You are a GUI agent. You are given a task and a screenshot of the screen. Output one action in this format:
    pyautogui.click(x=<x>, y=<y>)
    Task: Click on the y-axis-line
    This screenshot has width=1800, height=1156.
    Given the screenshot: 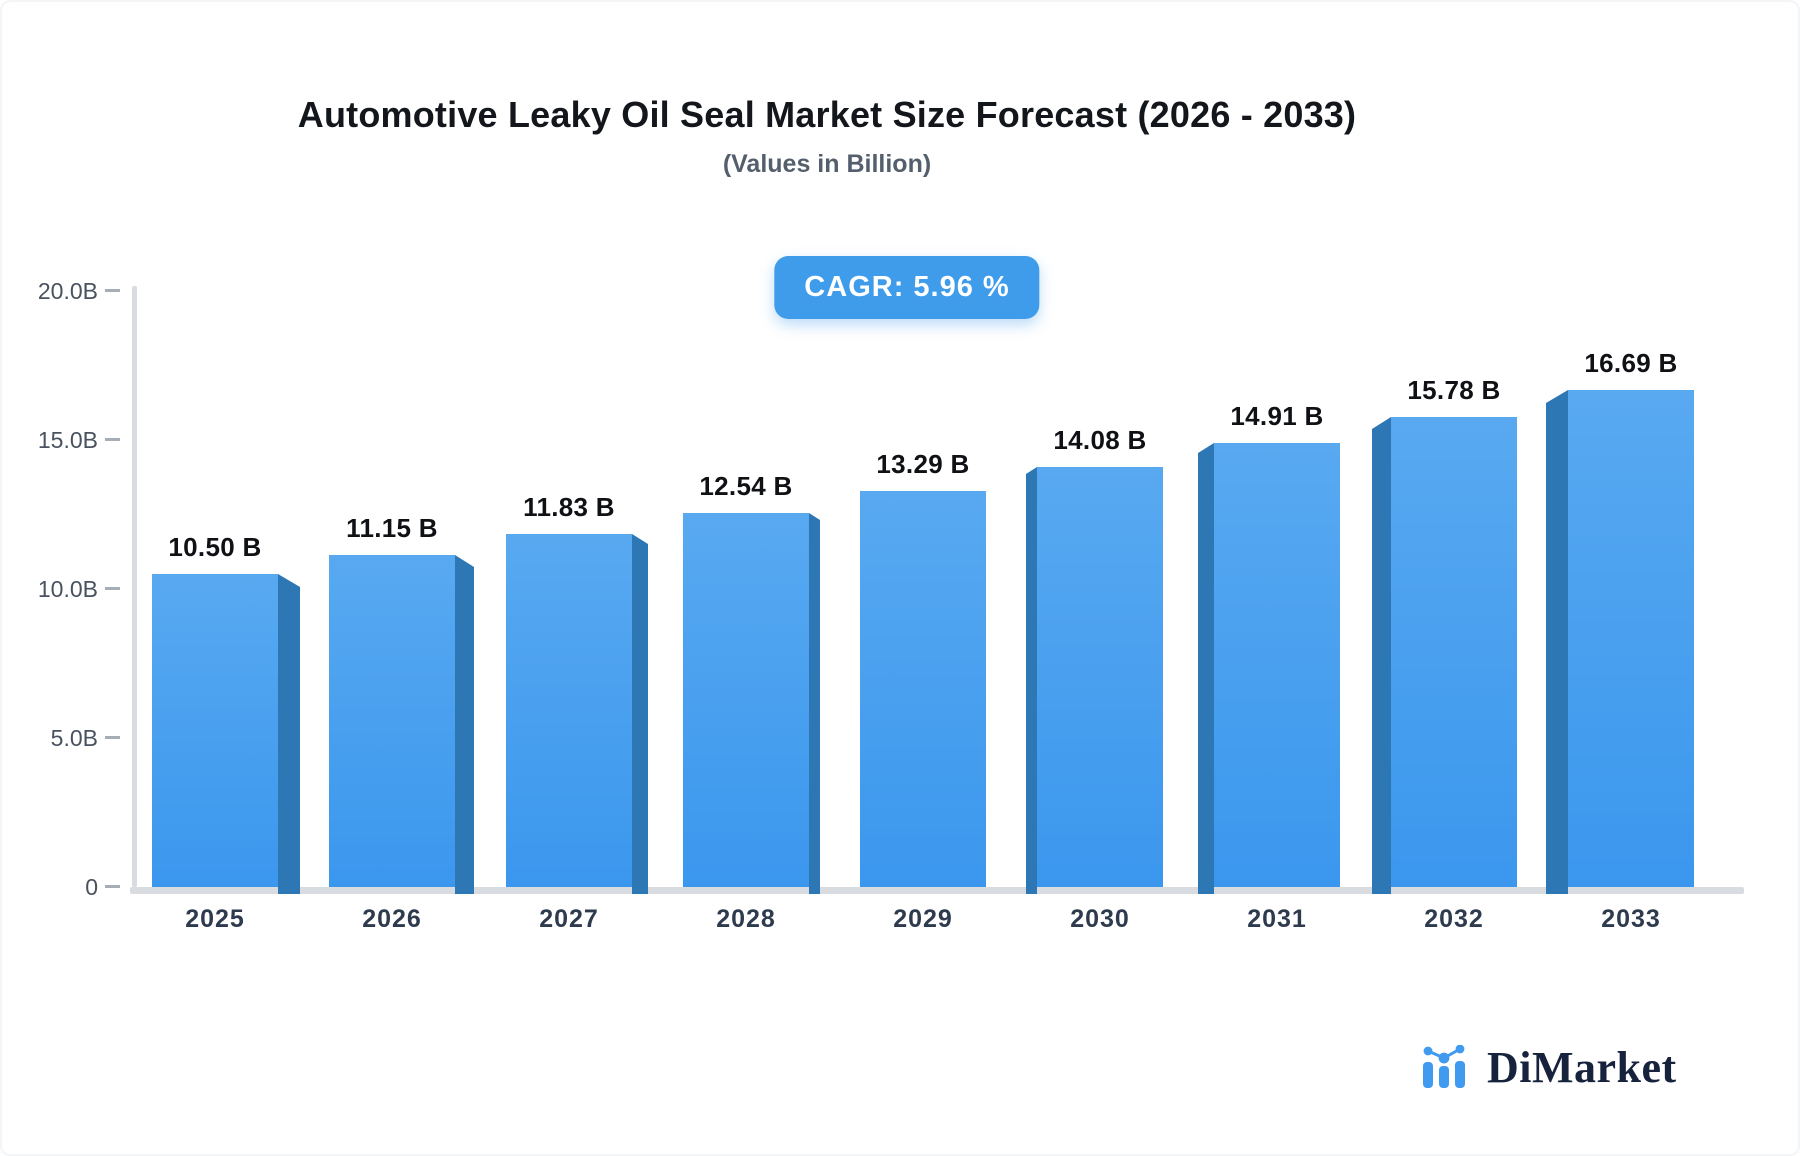 What is the action you would take?
    pyautogui.click(x=134, y=586)
    